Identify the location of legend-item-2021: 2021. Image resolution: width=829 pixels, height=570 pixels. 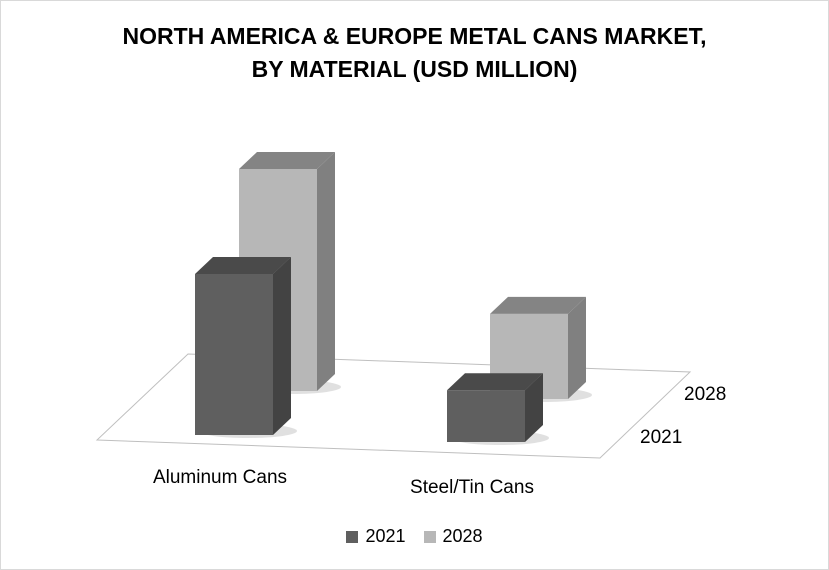
(376, 536).